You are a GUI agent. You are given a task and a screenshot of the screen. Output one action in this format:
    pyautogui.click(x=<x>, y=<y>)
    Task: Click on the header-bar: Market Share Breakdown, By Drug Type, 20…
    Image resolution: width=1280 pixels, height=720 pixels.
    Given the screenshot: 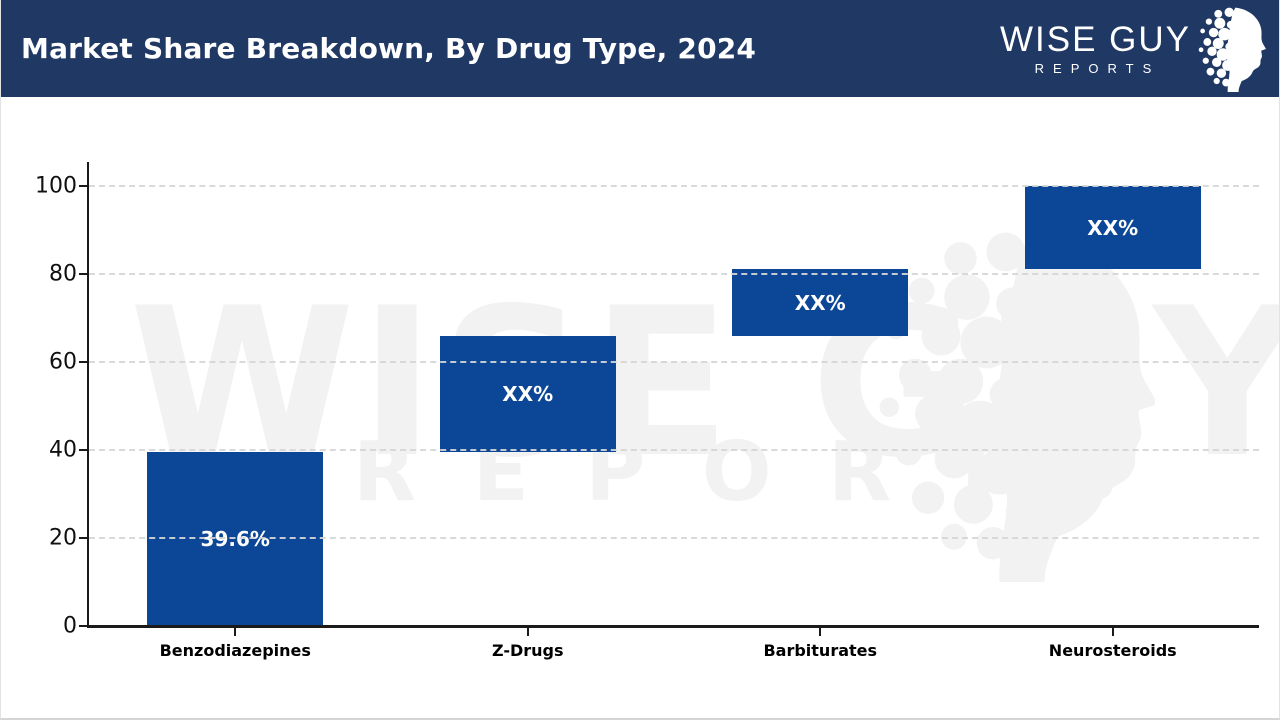 What is the action you would take?
    pyautogui.click(x=640, y=48)
    